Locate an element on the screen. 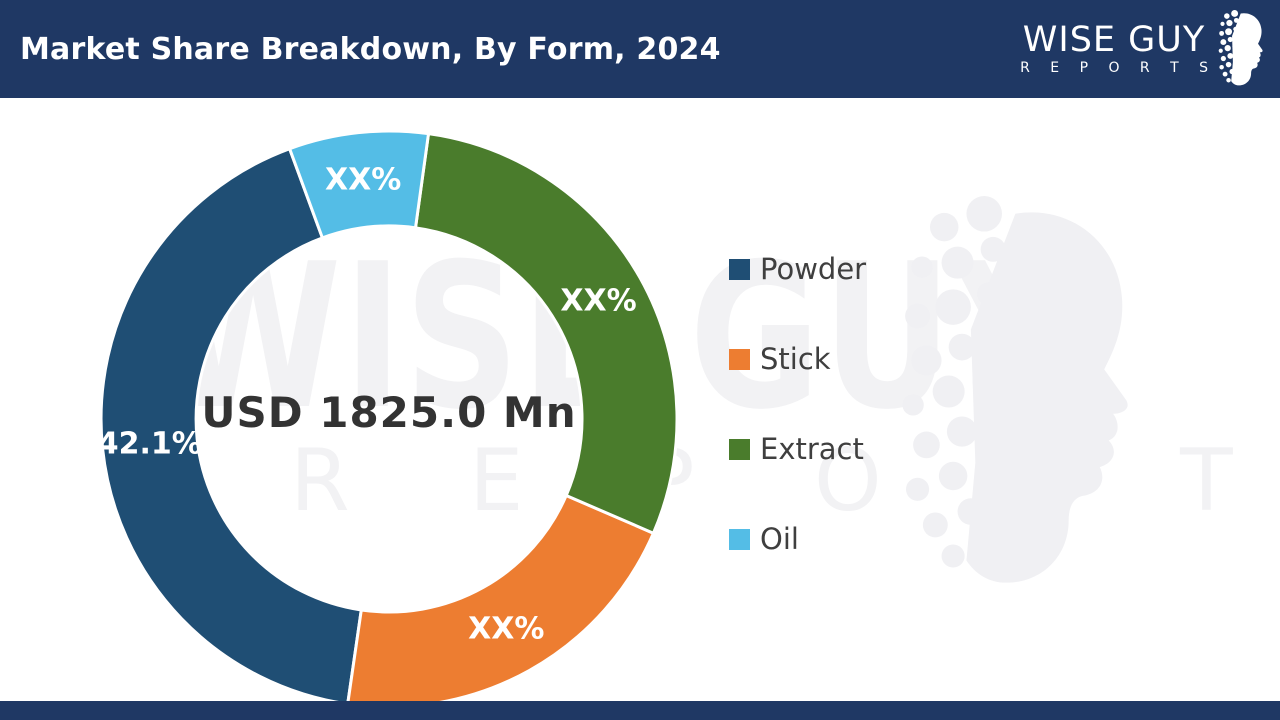 This screenshot has width=1280, height=720. donut-segment-oil is located at coordinates (359, 184).